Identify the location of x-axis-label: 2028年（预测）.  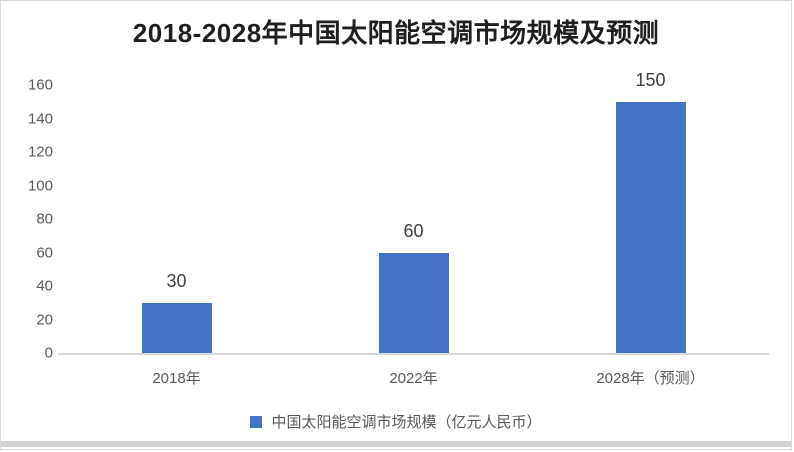
(650, 378).